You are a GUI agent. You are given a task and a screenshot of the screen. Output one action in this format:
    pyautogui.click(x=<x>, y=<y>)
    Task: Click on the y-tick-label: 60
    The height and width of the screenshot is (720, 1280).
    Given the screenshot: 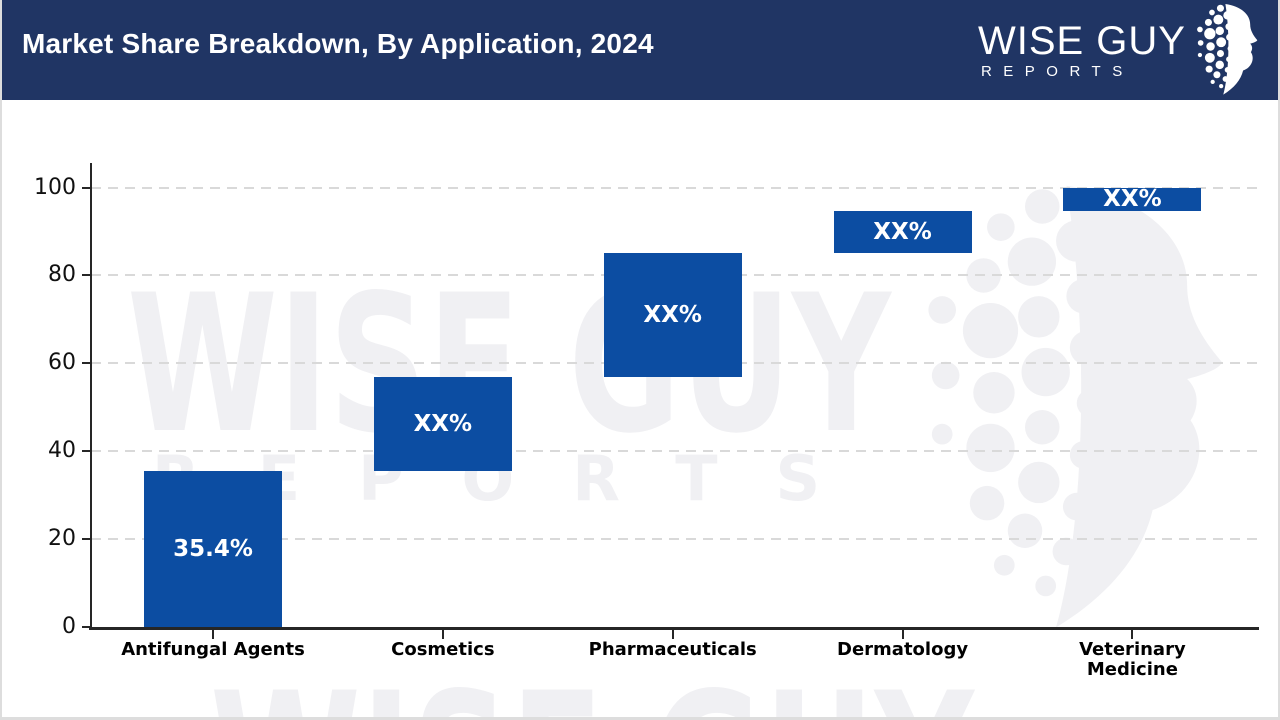 What is the action you would take?
    pyautogui.click(x=62, y=363)
    